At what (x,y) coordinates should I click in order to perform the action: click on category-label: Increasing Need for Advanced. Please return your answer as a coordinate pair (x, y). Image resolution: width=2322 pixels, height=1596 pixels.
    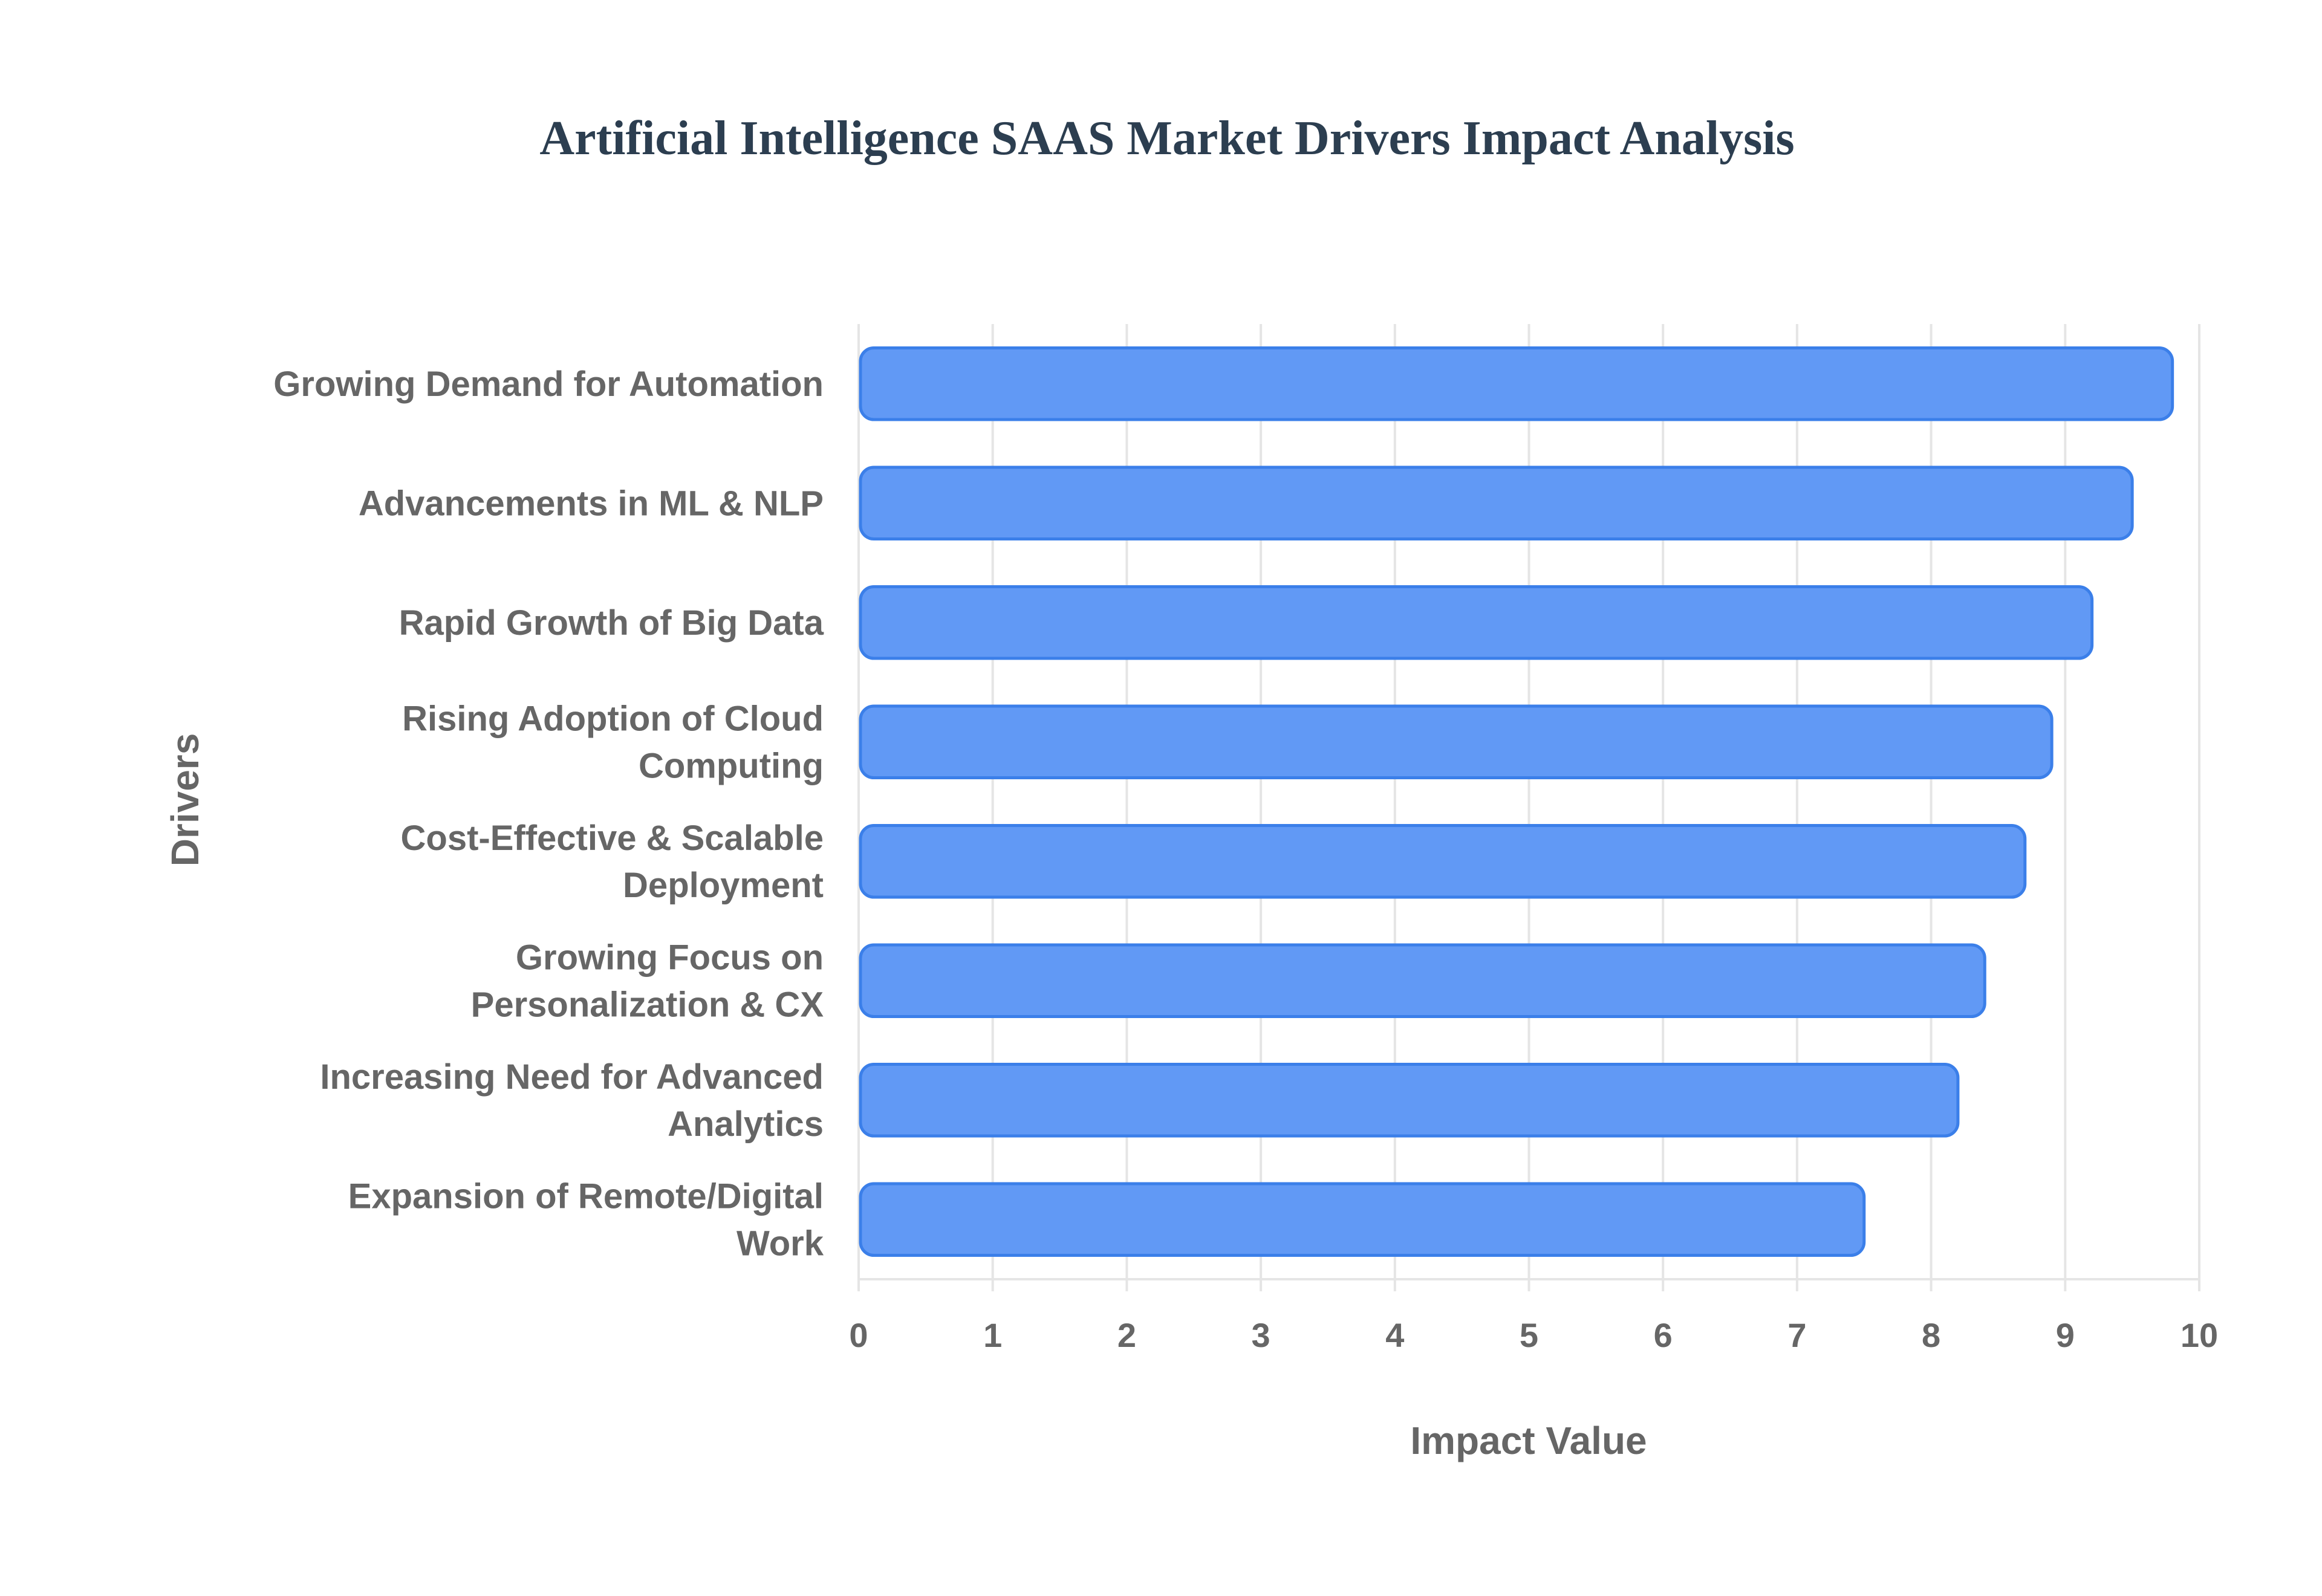
    Looking at the image, I should click on (572, 1077).